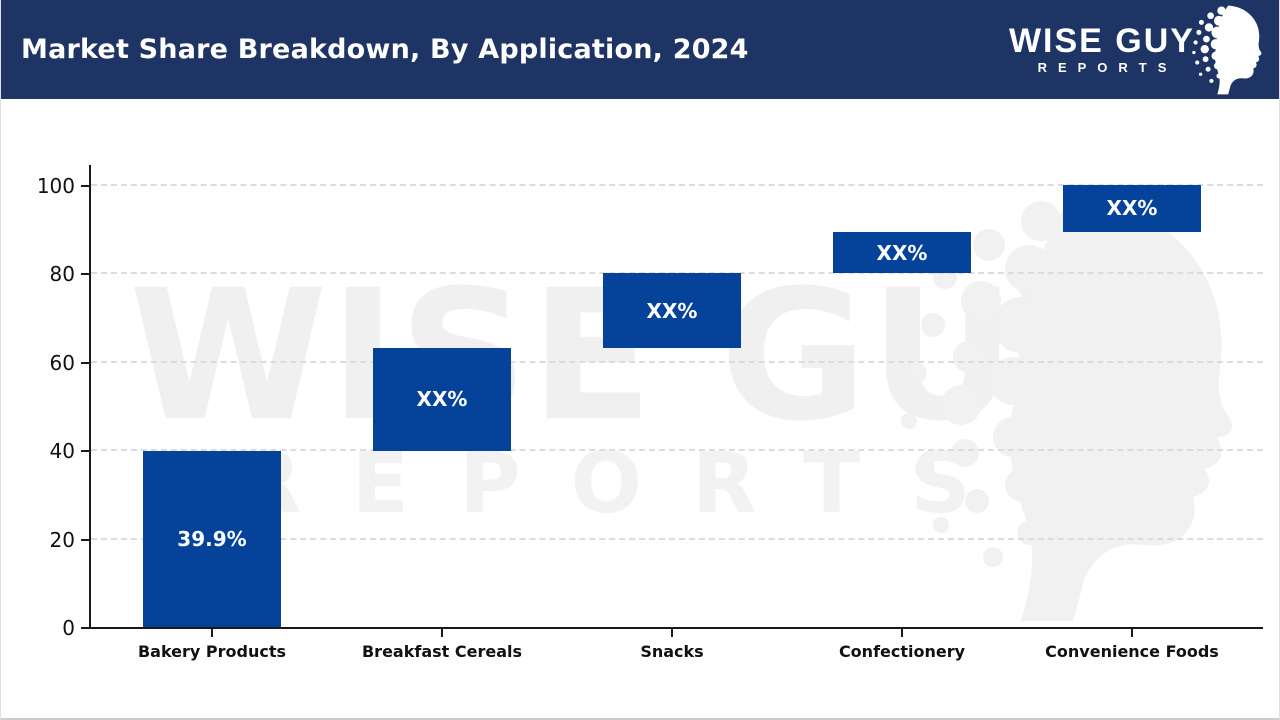  I want to click on y-tick-label-20: 20, so click(62, 539).